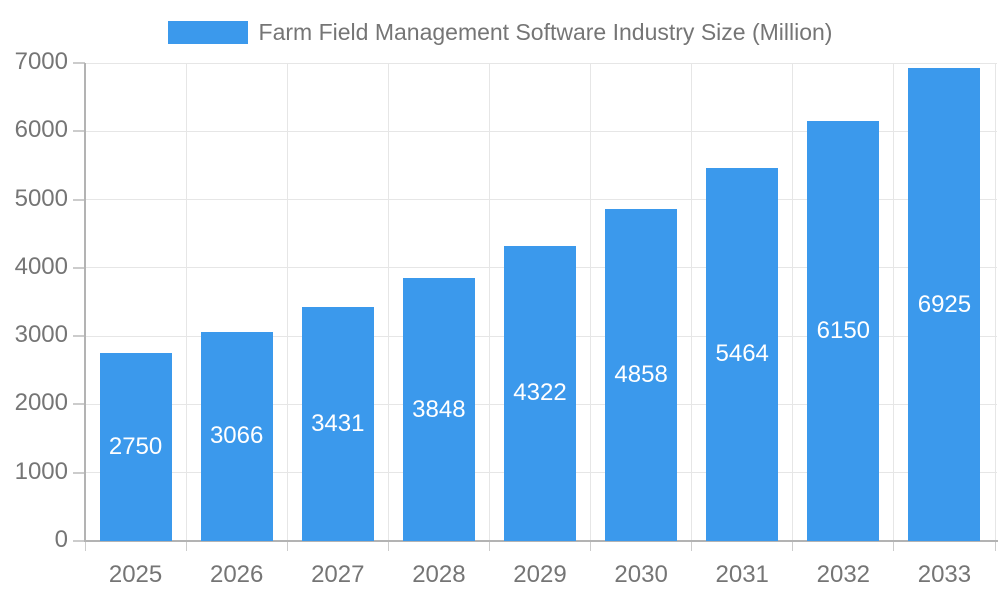  What do you see at coordinates (944, 574) in the screenshot?
I see `x-axis-label: 2033` at bounding box center [944, 574].